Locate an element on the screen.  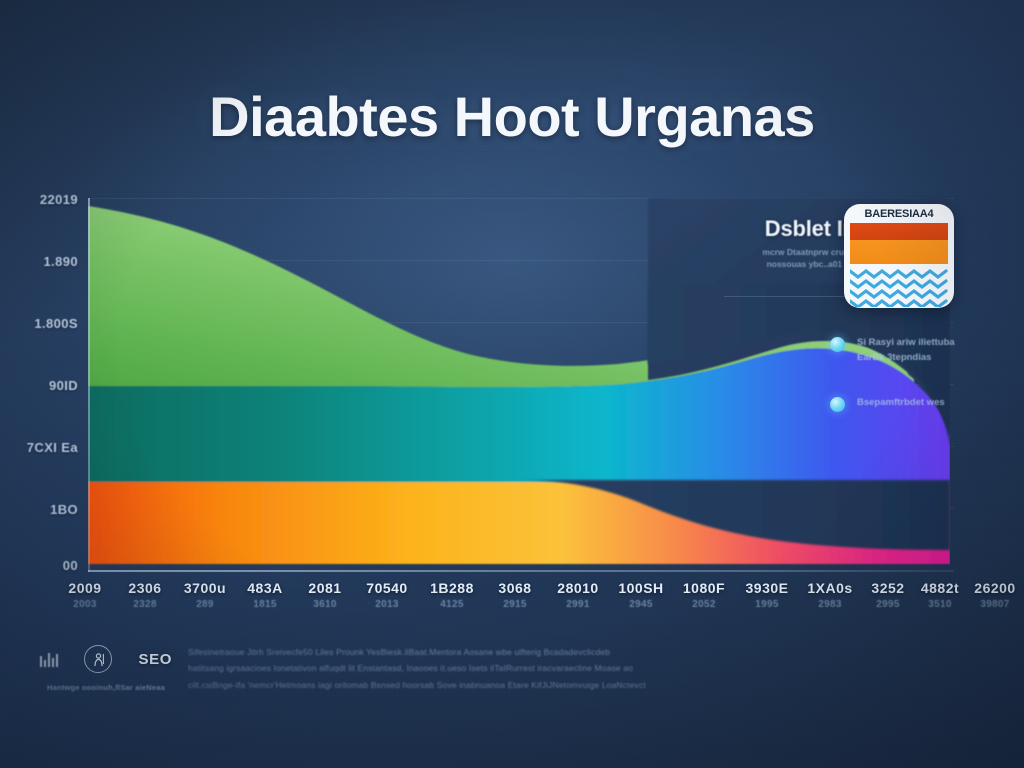
x-tick-label: 1B288 4125 is located at coordinates (452, 595).